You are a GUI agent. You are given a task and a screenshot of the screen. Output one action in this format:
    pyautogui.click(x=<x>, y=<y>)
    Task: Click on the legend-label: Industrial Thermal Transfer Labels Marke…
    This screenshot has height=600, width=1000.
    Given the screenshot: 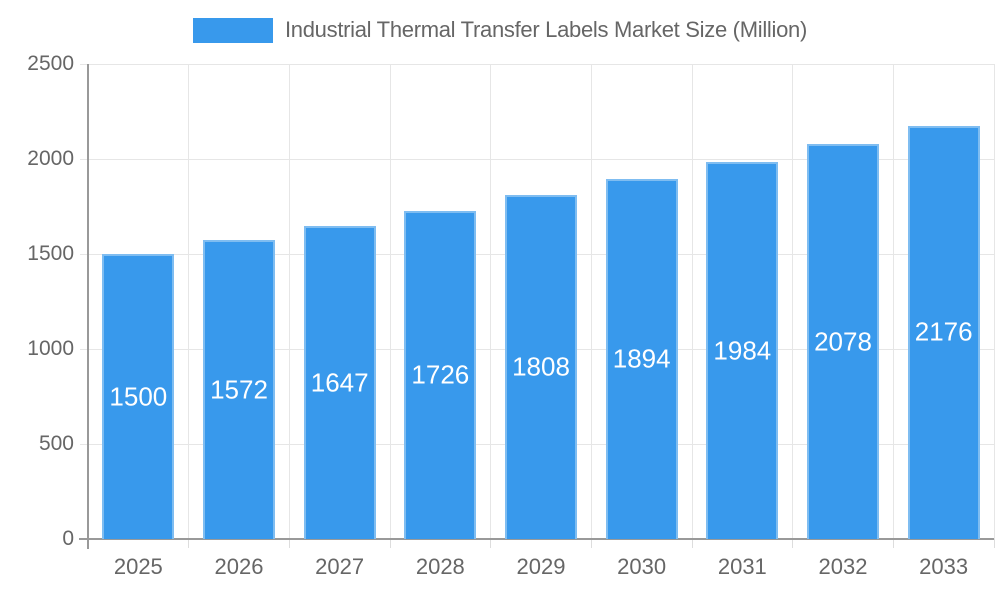 What is the action you would take?
    pyautogui.click(x=546, y=29)
    